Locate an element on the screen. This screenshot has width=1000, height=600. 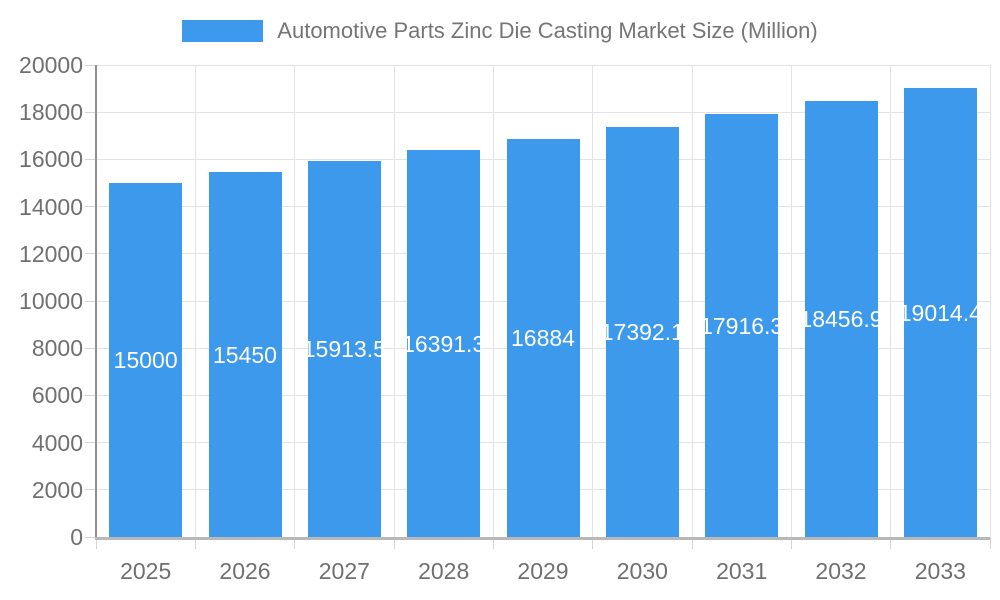
x-tick-label: 2026 is located at coordinates (245, 571).